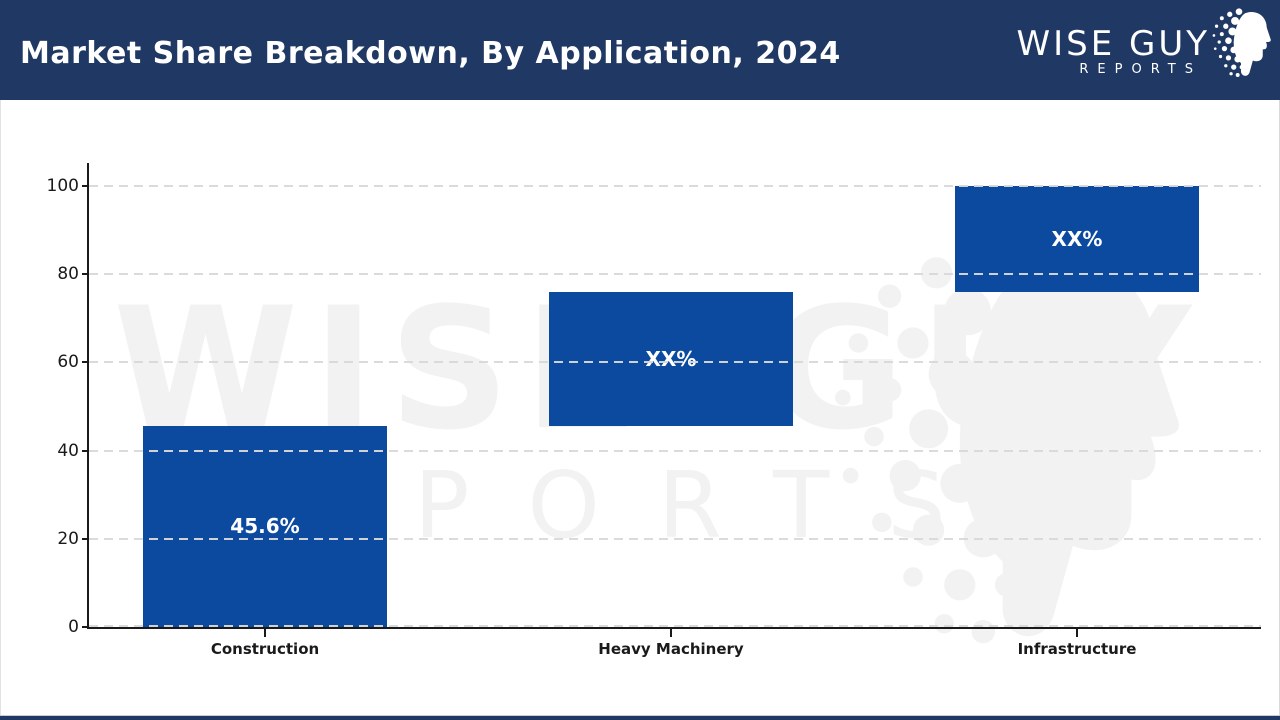  What do you see at coordinates (1077, 649) in the screenshot?
I see `category-label: Infrastructure` at bounding box center [1077, 649].